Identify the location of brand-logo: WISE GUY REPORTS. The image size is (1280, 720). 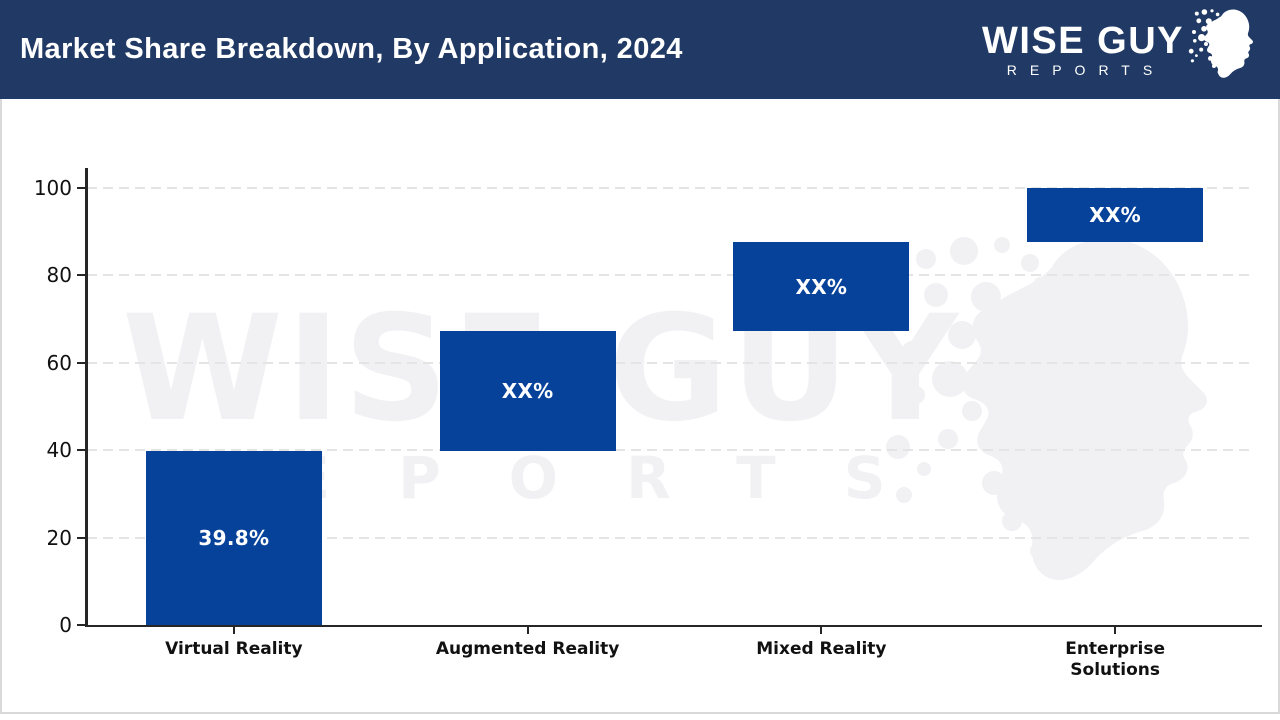
(1126, 50).